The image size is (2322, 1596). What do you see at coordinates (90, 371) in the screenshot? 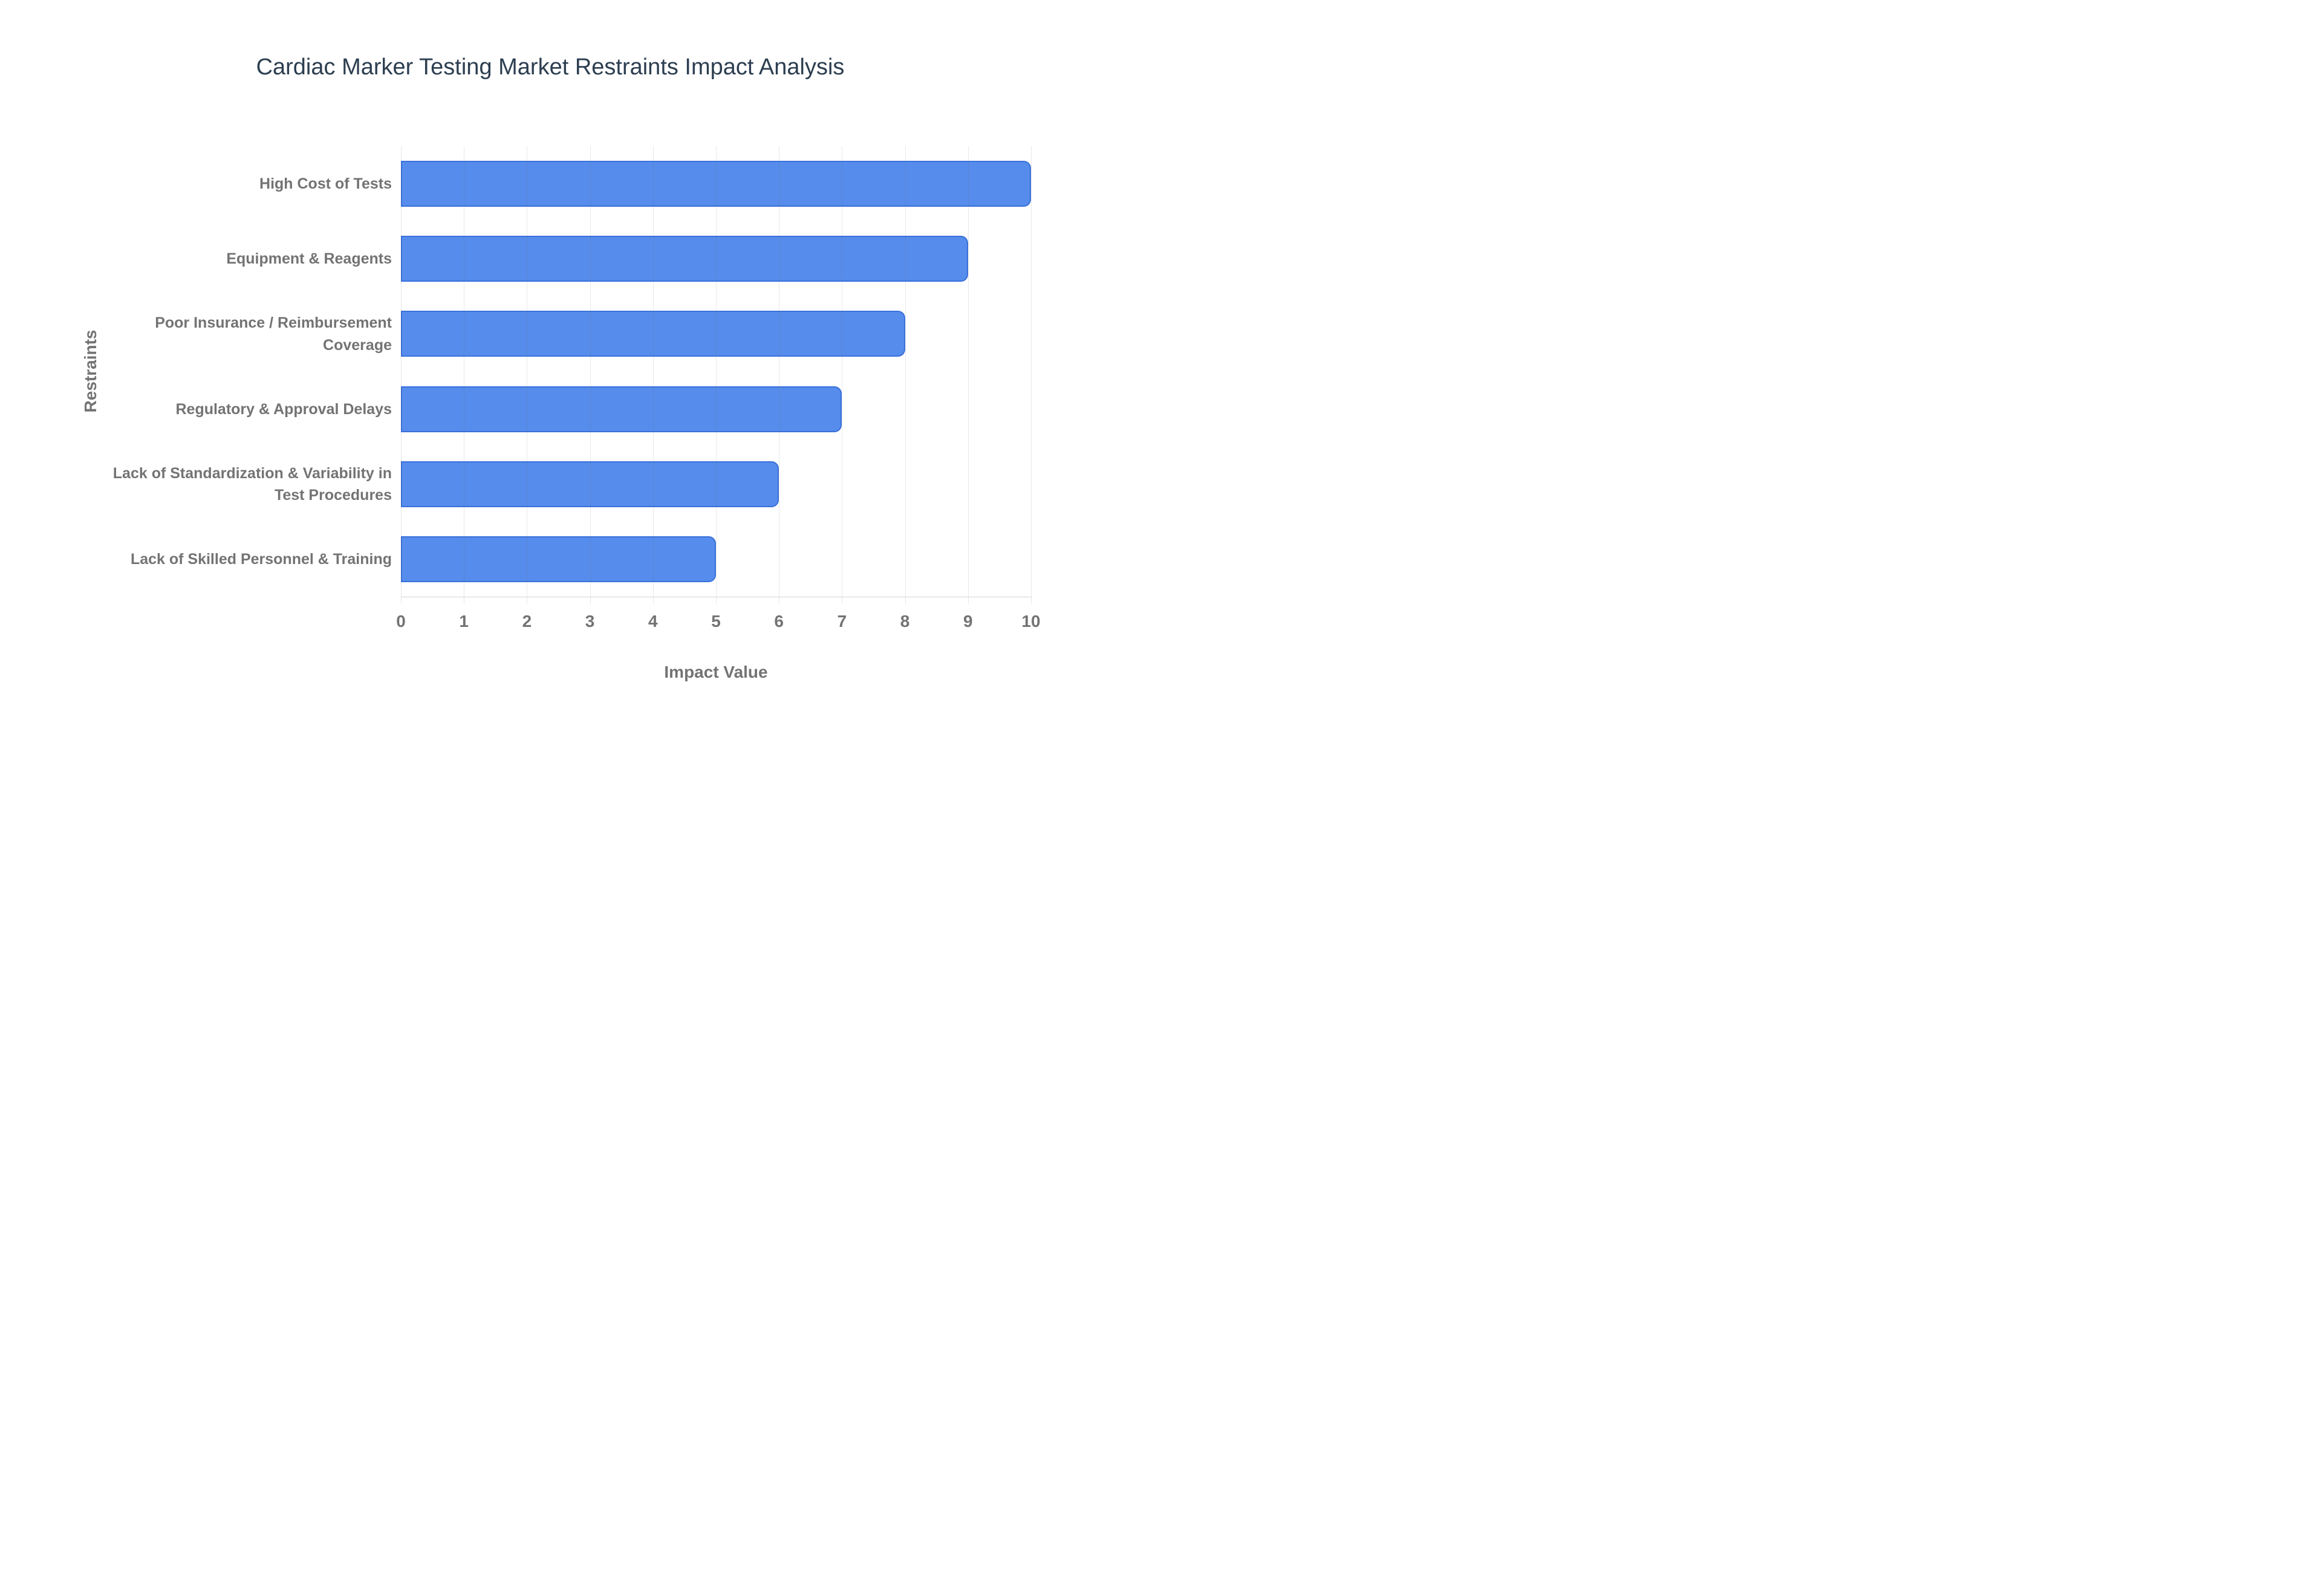
I see `y-axis-title: Restraints` at bounding box center [90, 371].